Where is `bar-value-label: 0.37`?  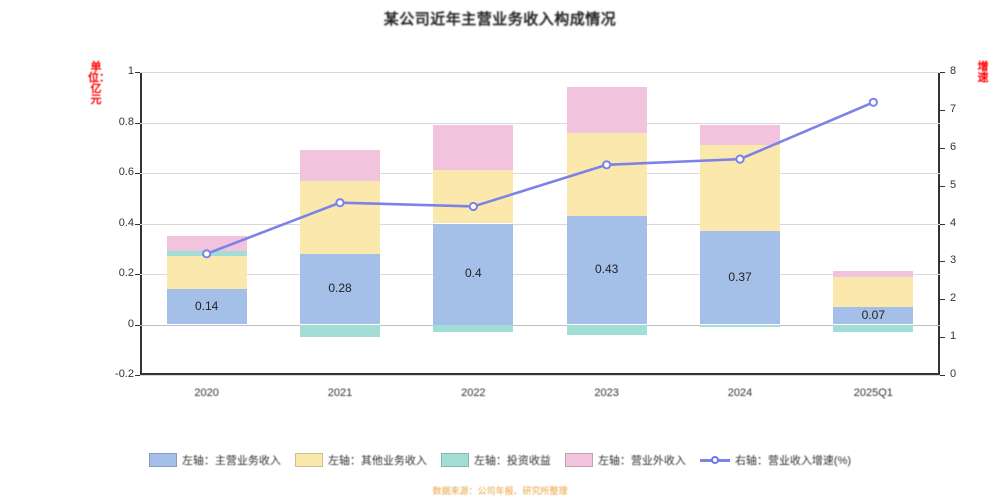
bar-value-label: 0.37 is located at coordinates (740, 276).